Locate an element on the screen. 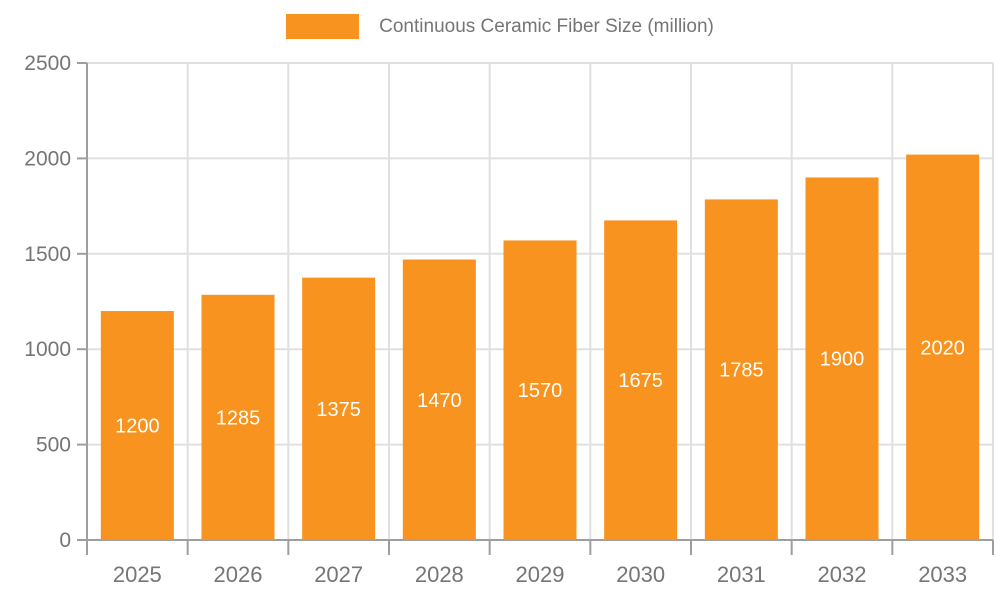 The width and height of the screenshot is (1000, 600). x-axis-tick-label: 2028 is located at coordinates (439, 574).